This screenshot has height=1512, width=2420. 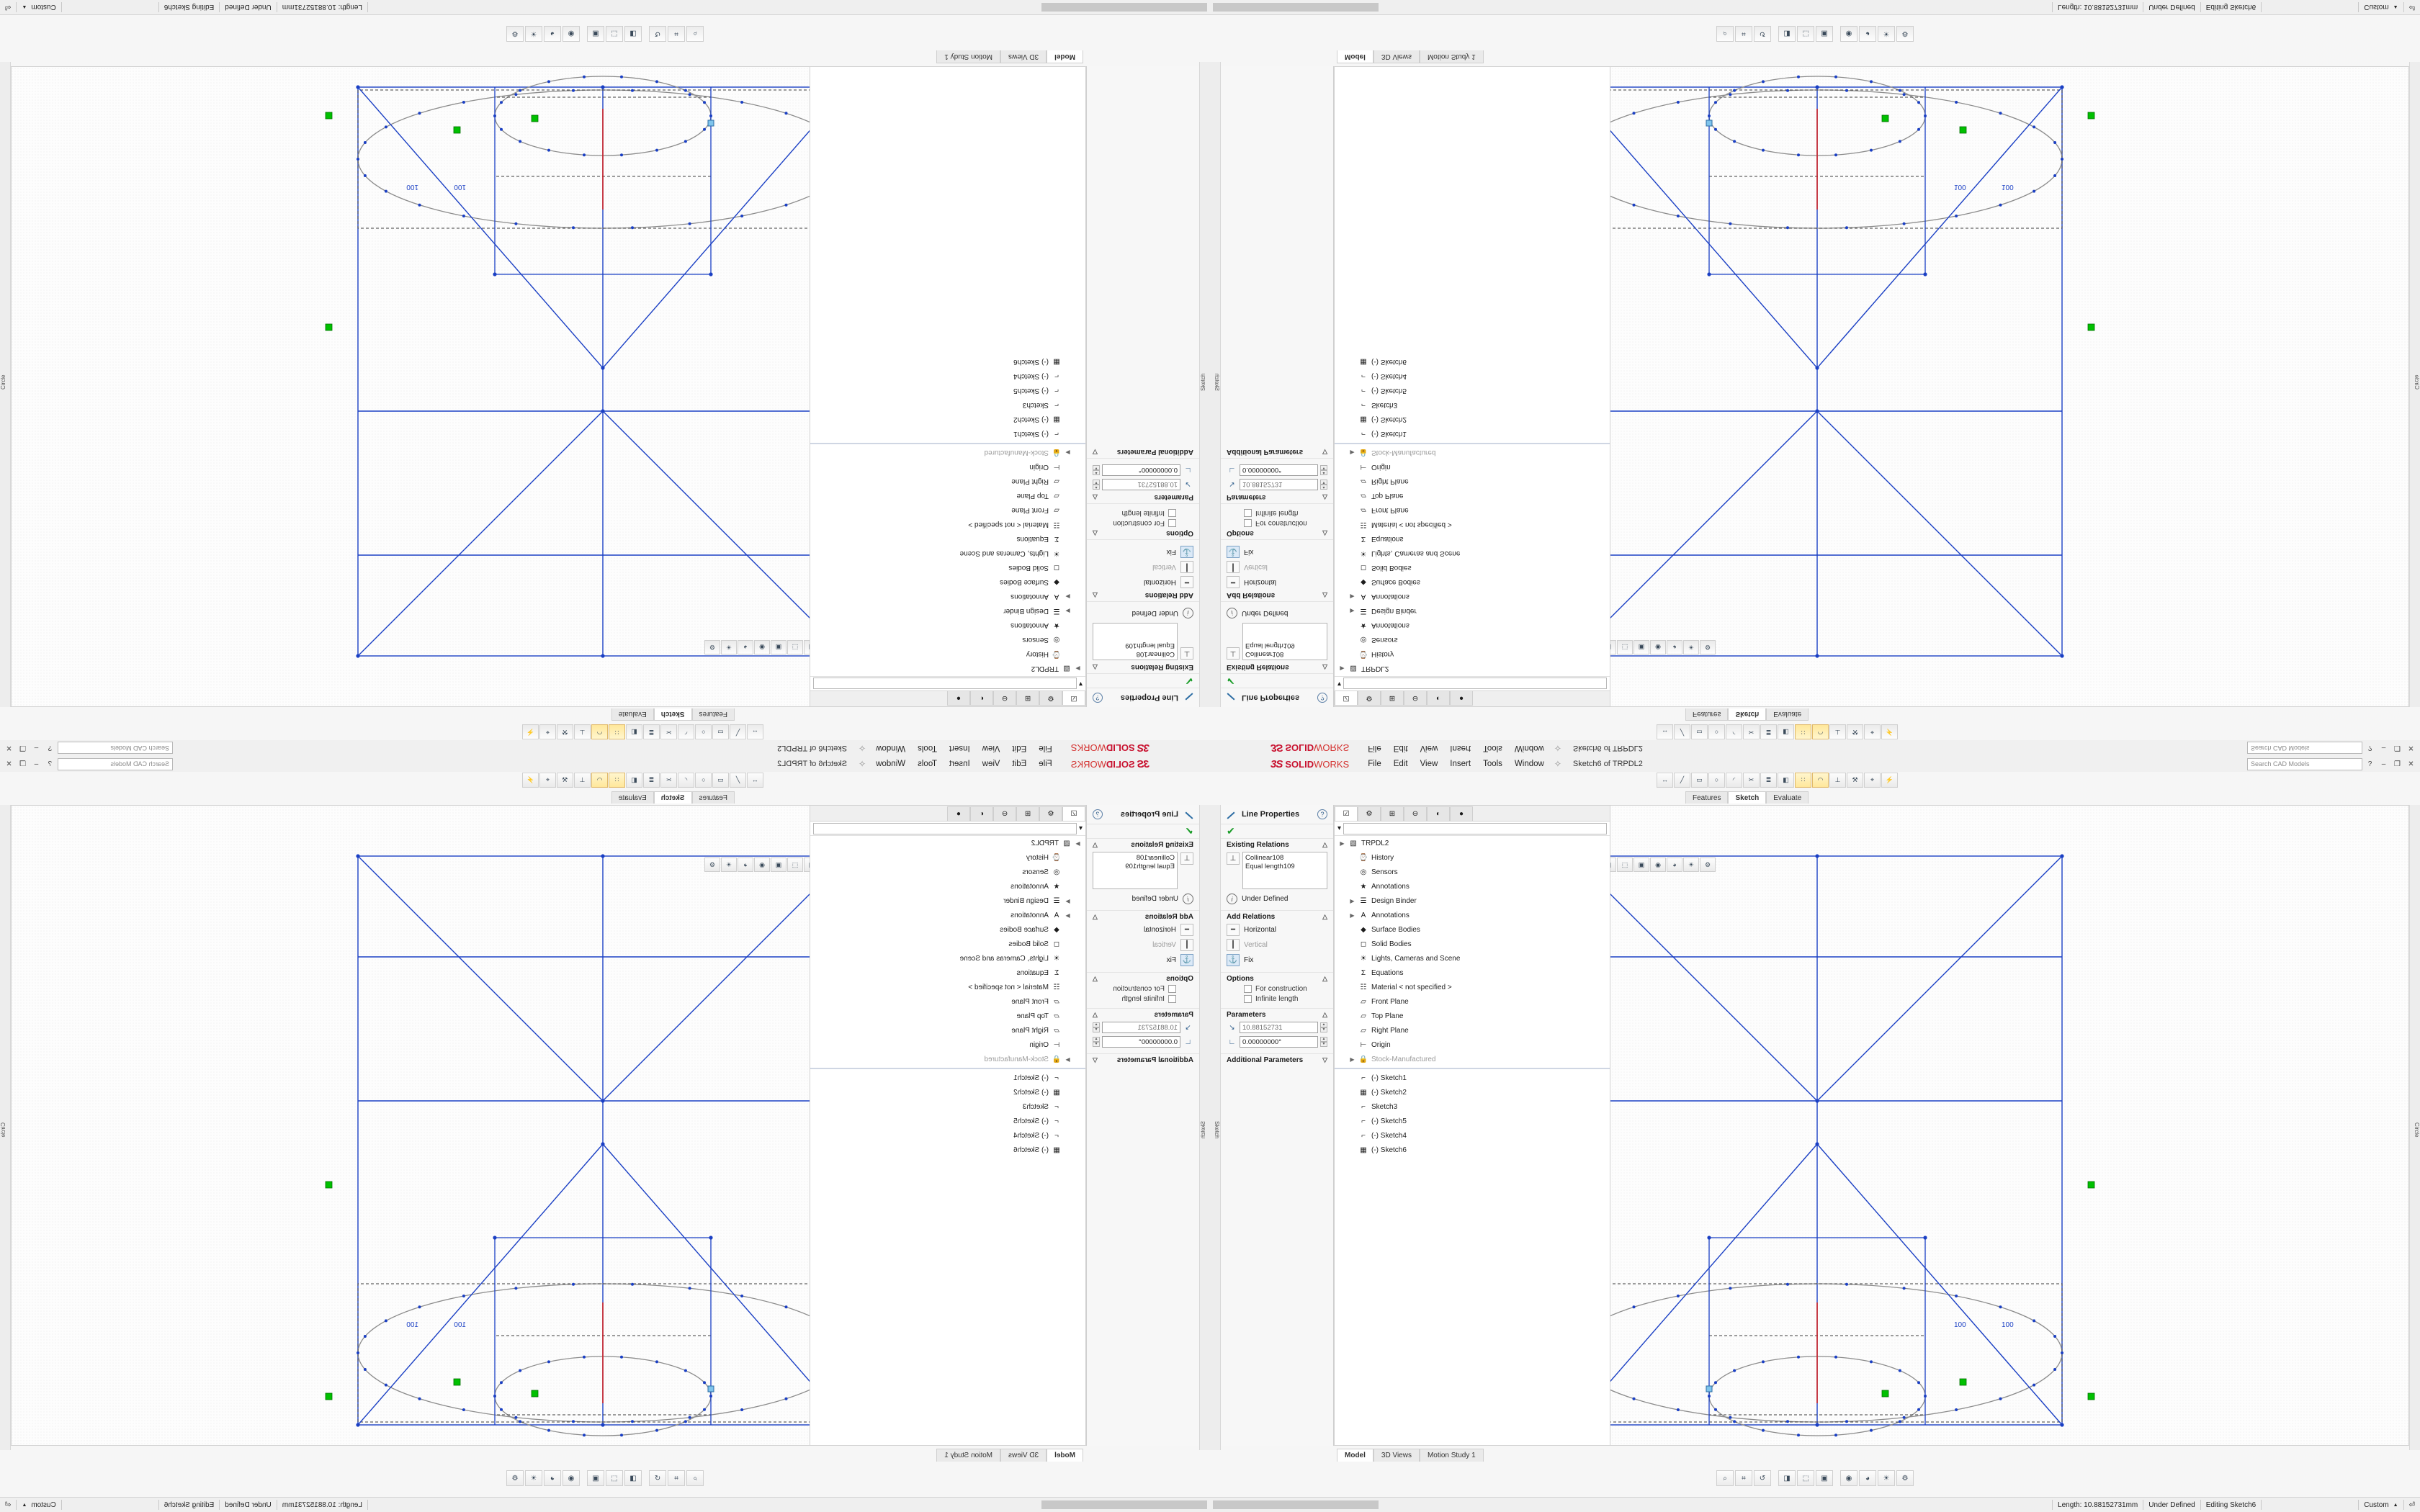 What do you see at coordinates (1143, 552) in the screenshot?
I see `add-relation-fix: ⚓ Fix` at bounding box center [1143, 552].